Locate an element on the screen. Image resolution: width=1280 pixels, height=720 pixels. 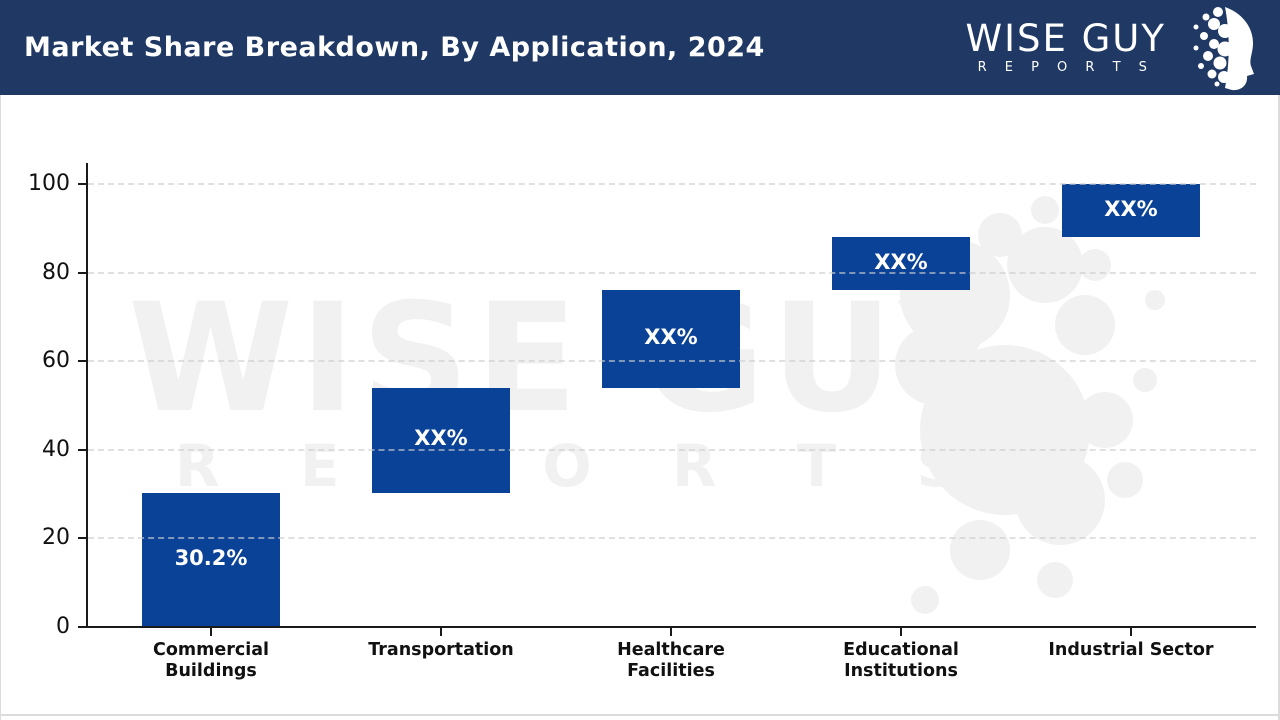
logo-subtext: R E P O R T S is located at coordinates (1065, 67).